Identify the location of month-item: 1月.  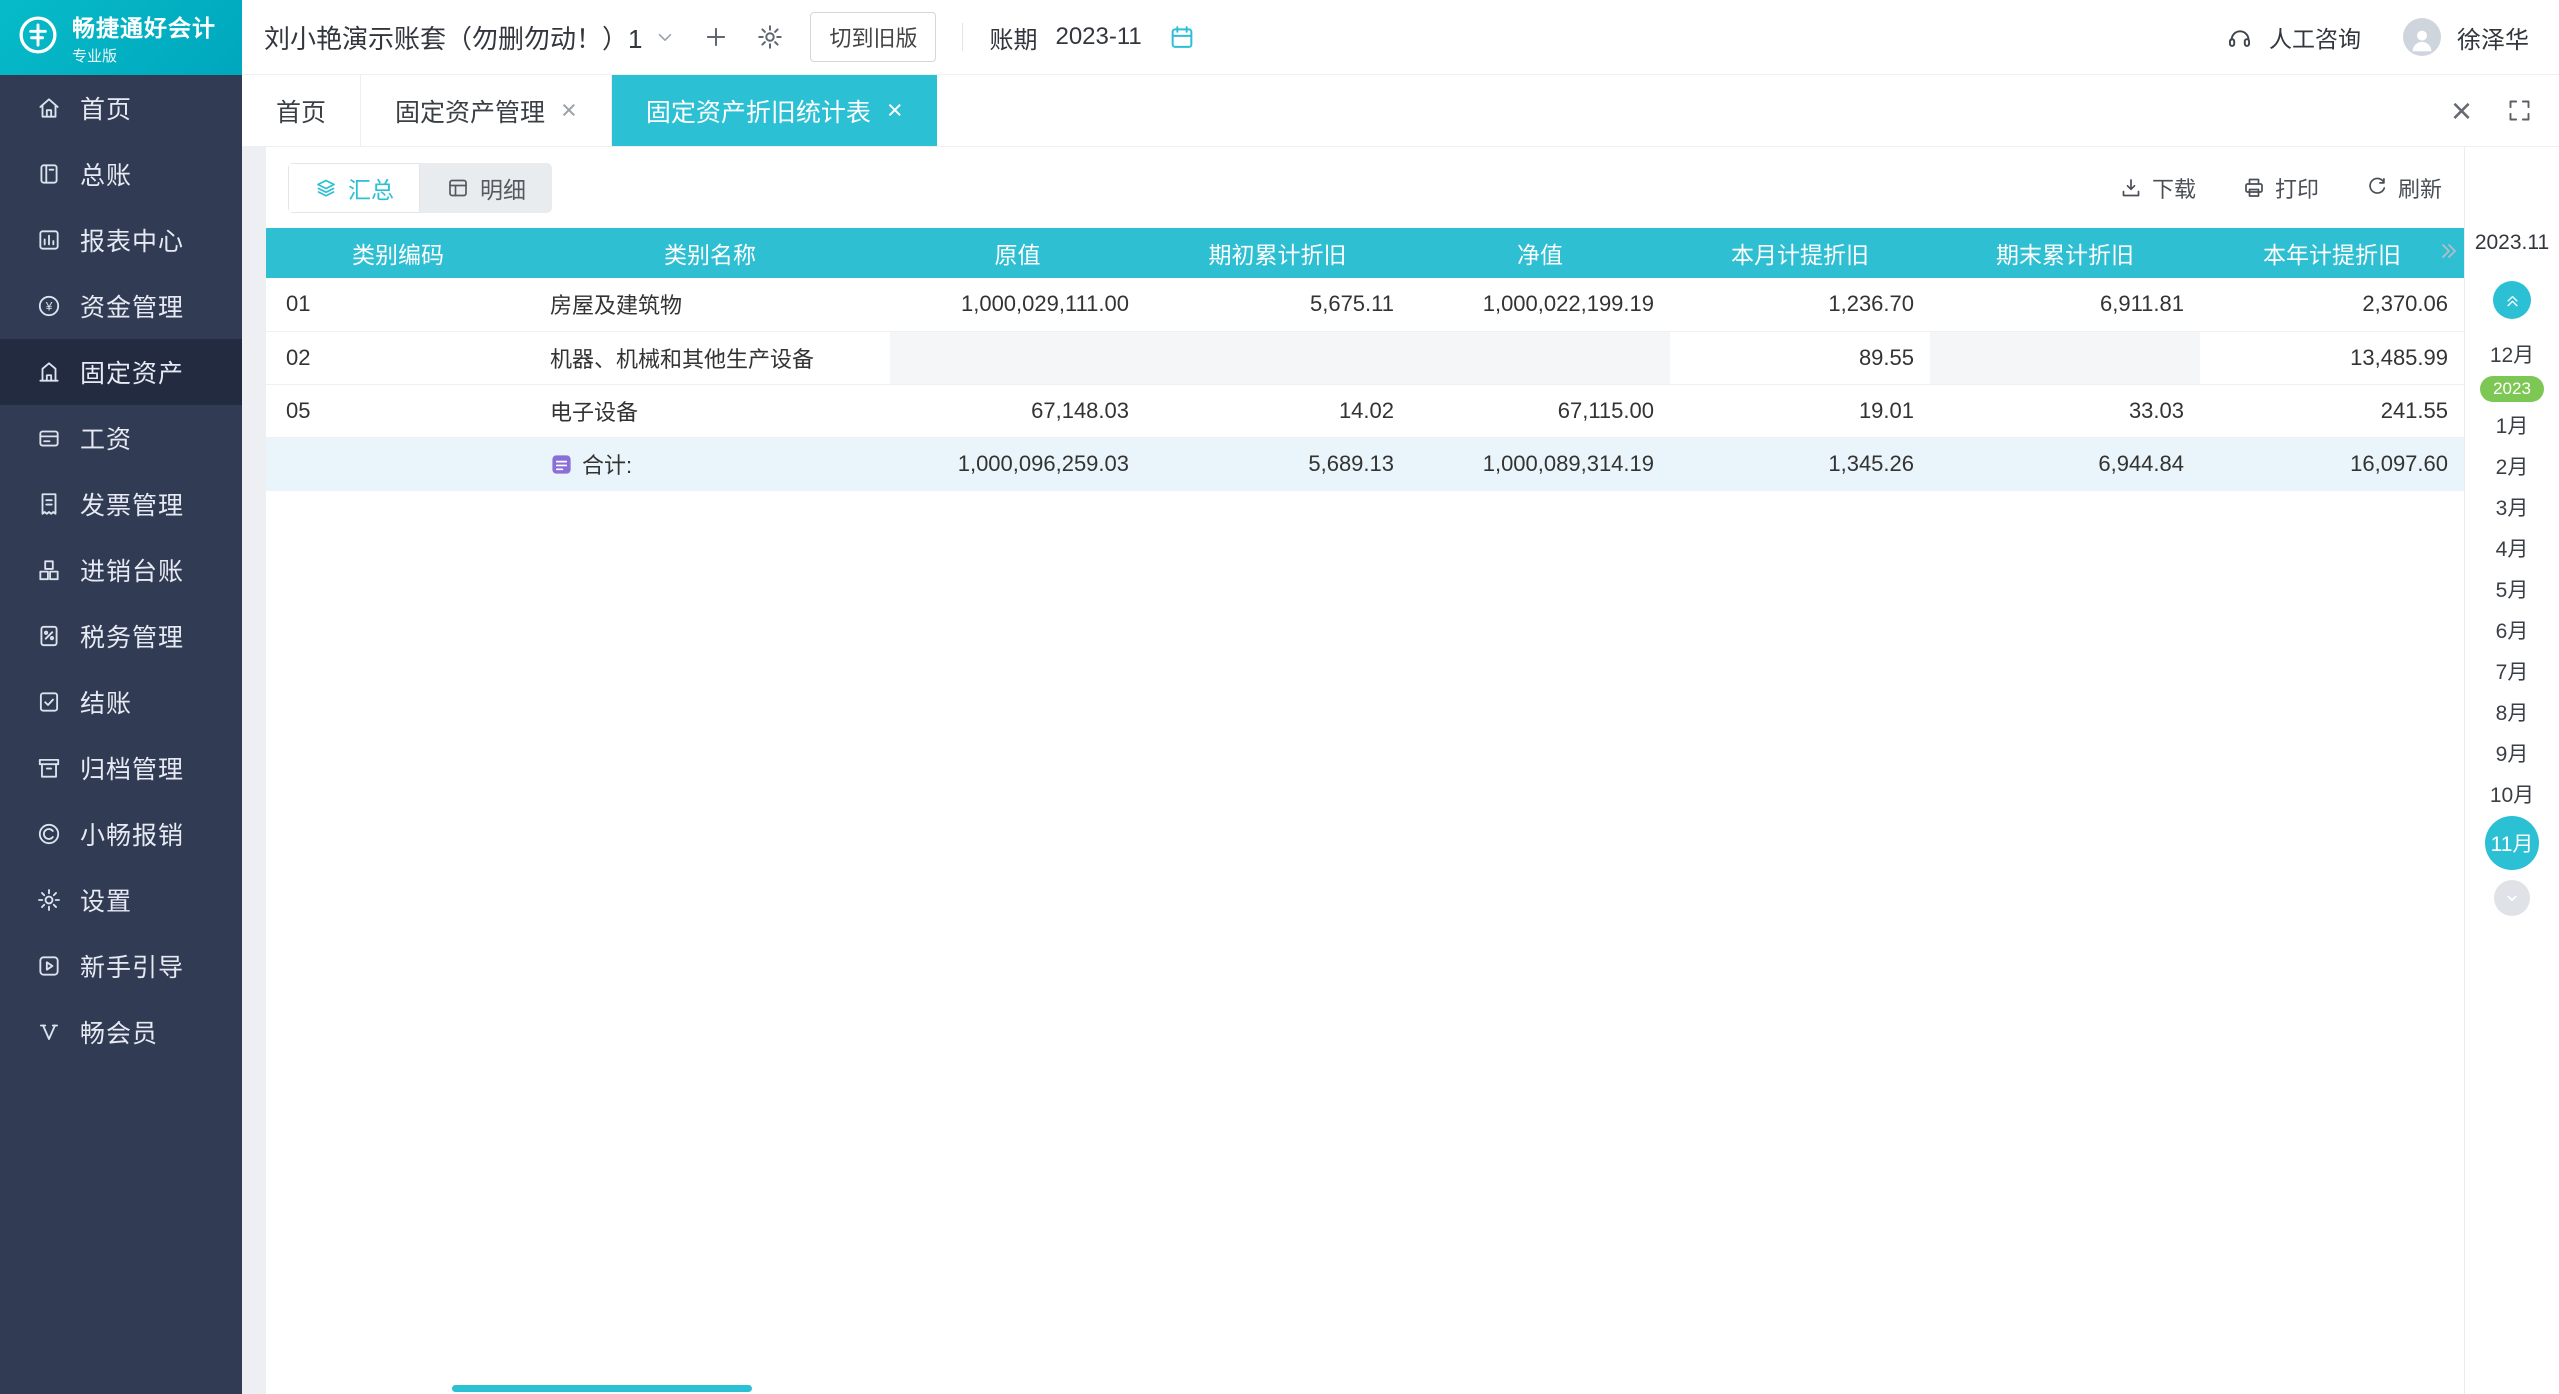
(2512, 426).